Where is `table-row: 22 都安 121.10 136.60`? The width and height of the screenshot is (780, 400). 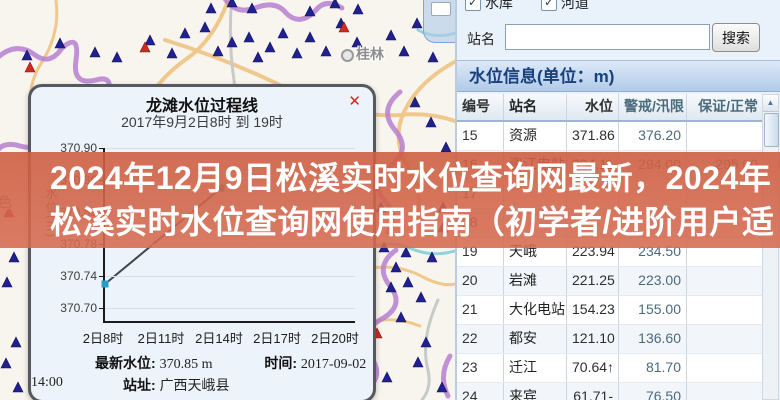
table-row: 22 都安 121.10 136.60 is located at coordinates (610, 339).